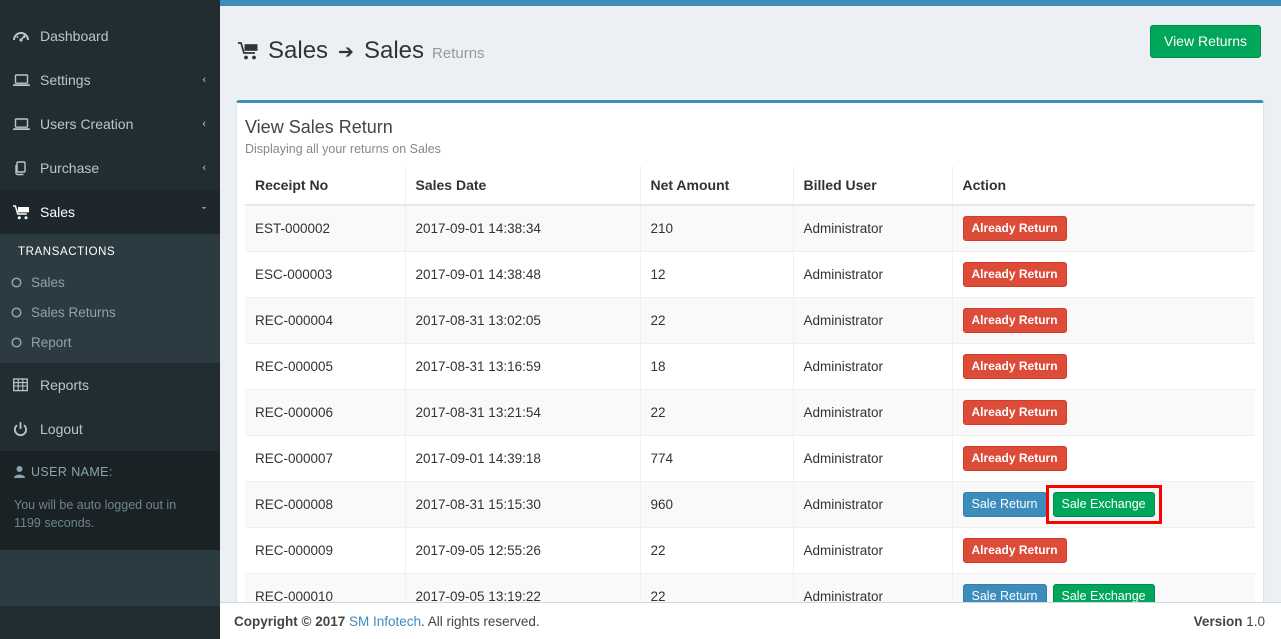 The width and height of the screenshot is (1281, 639). What do you see at coordinates (717, 366) in the screenshot?
I see `cell-net-amount: 18` at bounding box center [717, 366].